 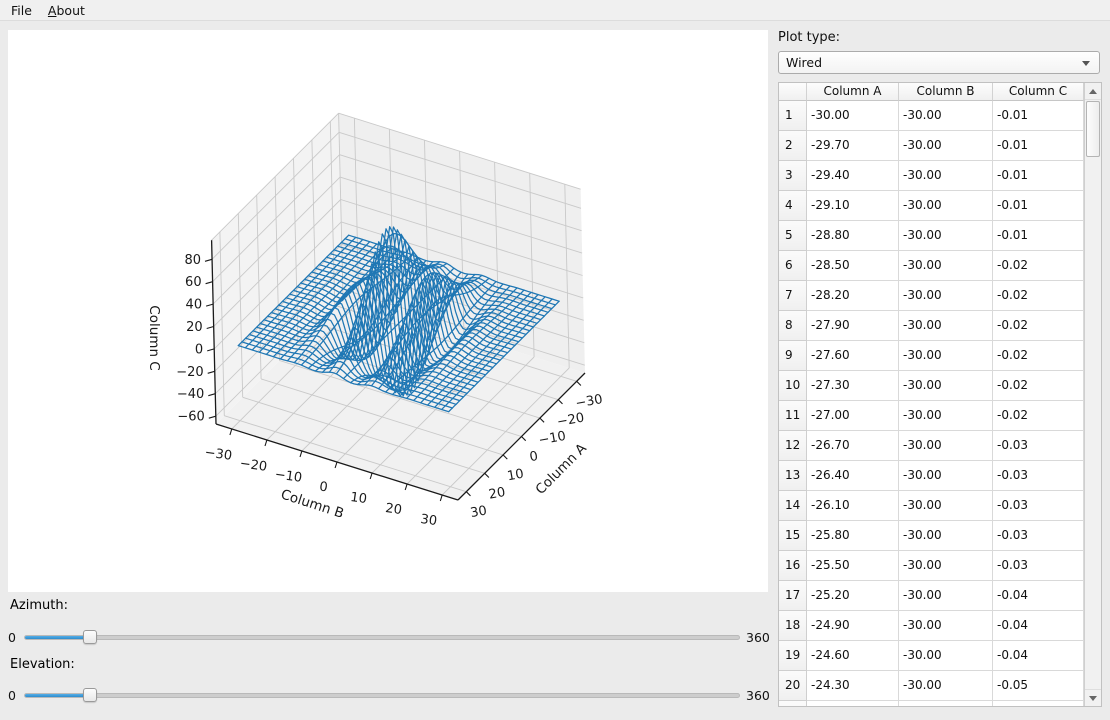 I want to click on cell-column-a: -24.90, so click(x=853, y=626).